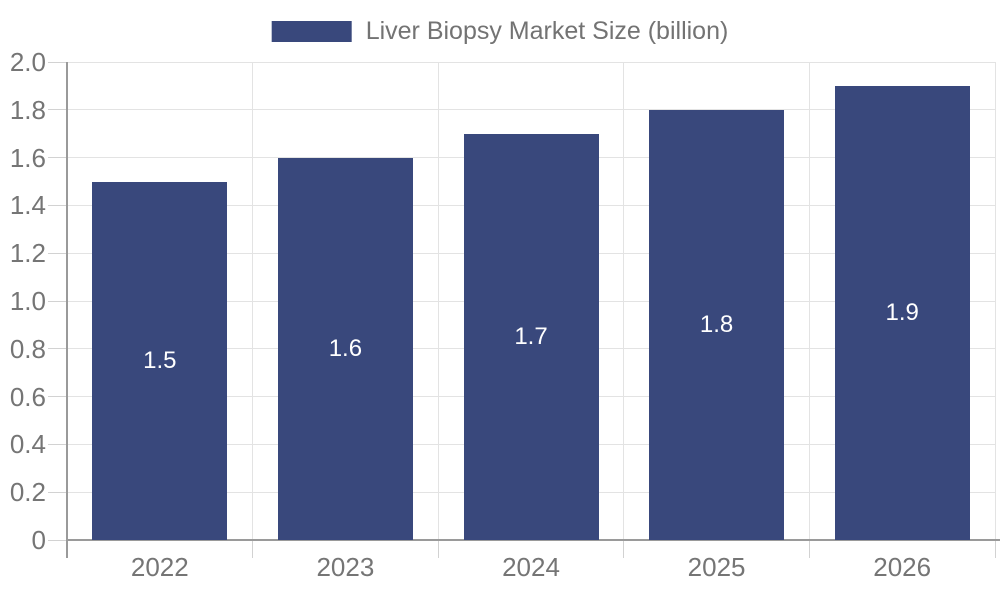 The height and width of the screenshot is (600, 1000). Describe the element at coordinates (547, 31) in the screenshot. I see `legend-label: Liver Biopsy Market Size (billion)` at that location.